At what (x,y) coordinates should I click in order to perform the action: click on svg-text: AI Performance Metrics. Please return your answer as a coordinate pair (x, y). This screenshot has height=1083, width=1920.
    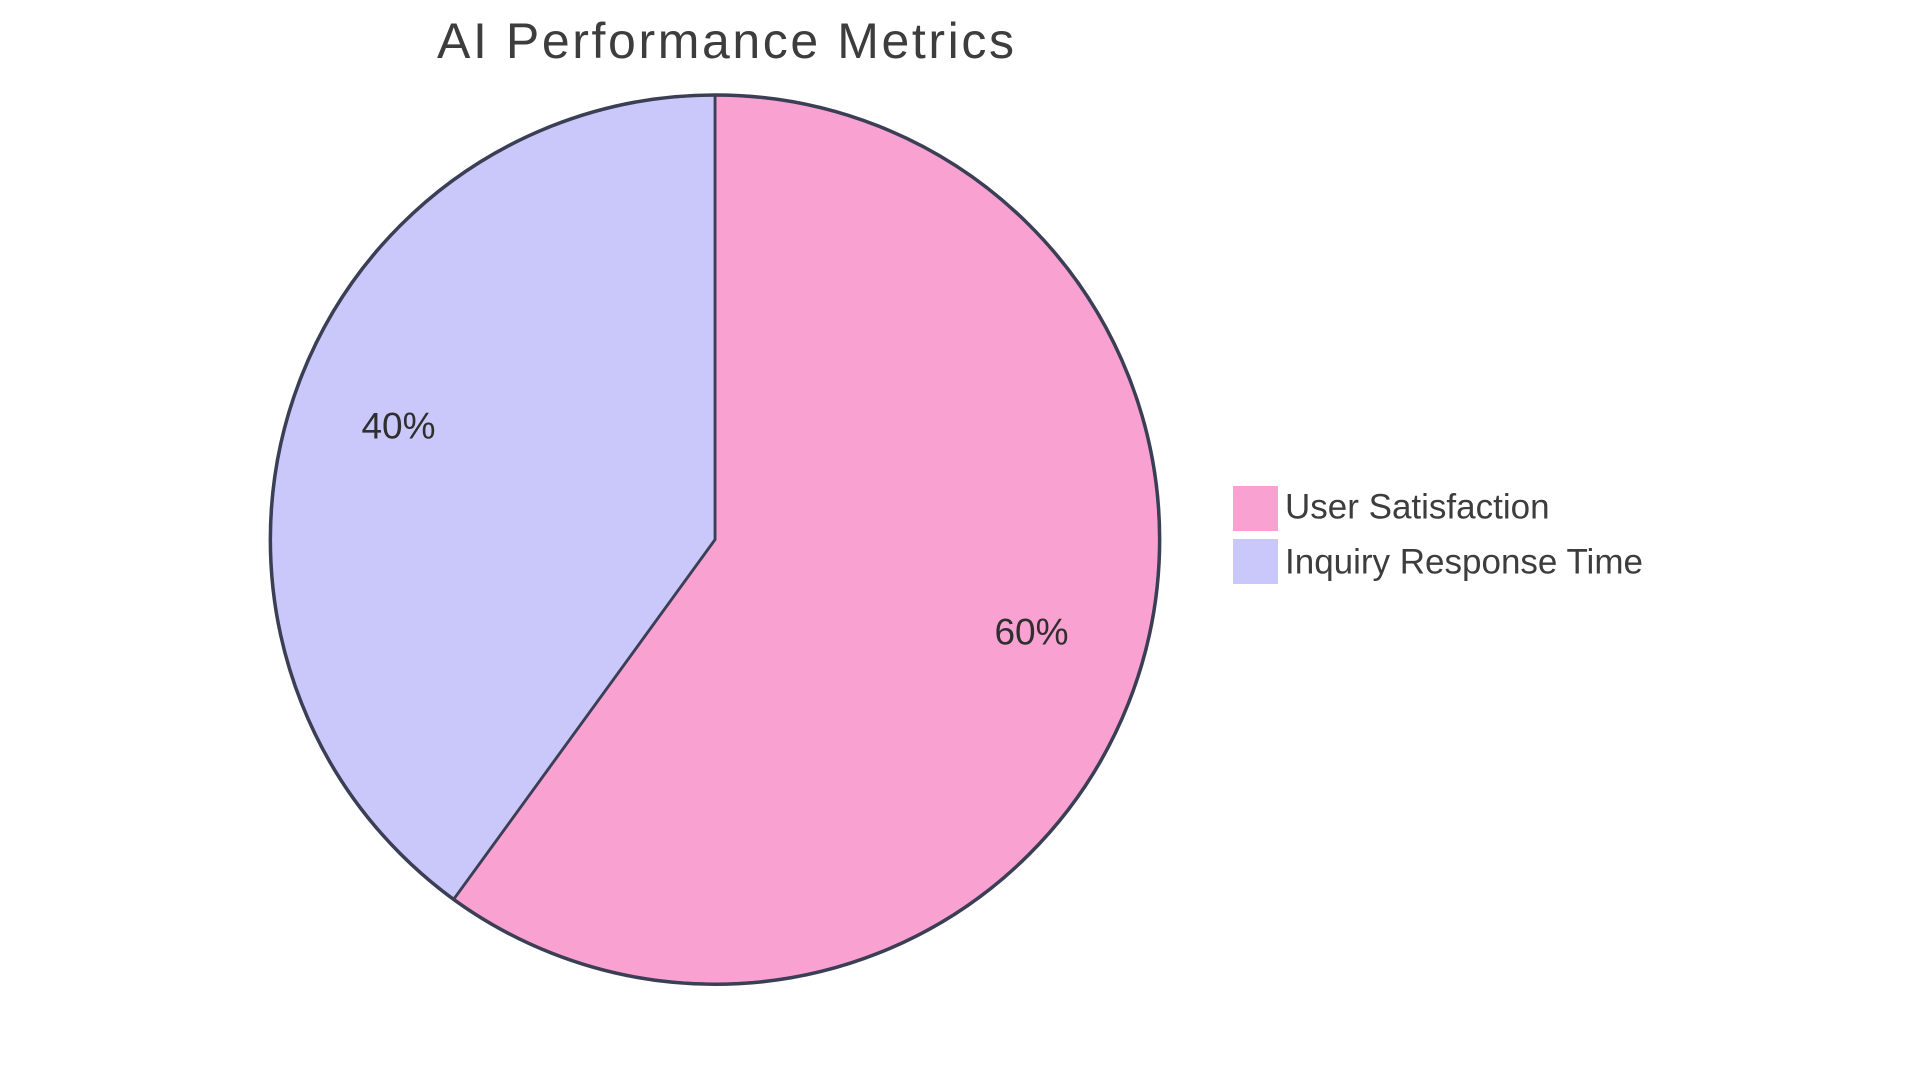
    Looking at the image, I should click on (727, 41).